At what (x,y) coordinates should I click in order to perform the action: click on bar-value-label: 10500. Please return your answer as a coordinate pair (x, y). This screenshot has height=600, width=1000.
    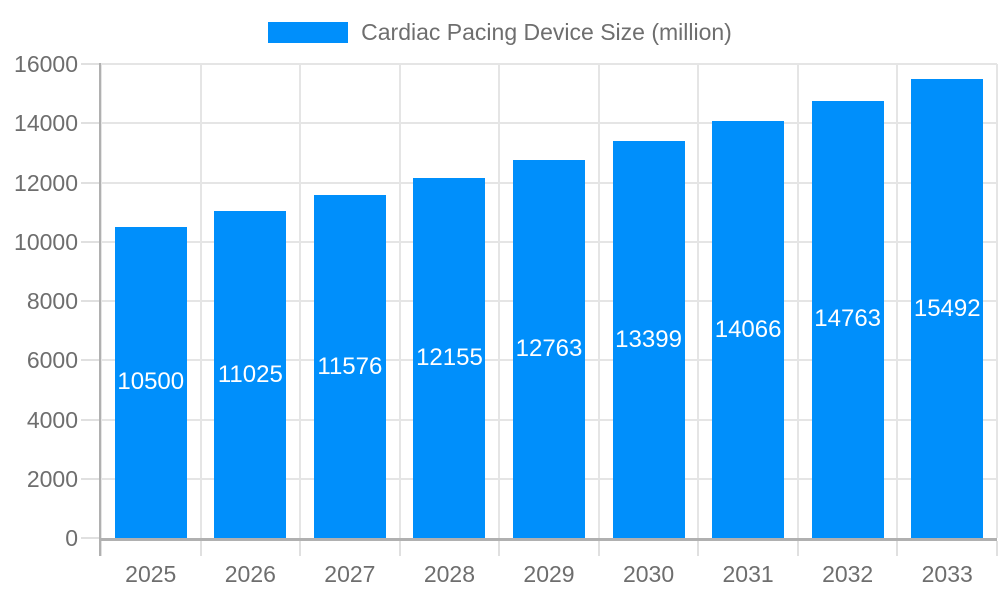
    Looking at the image, I should click on (151, 382).